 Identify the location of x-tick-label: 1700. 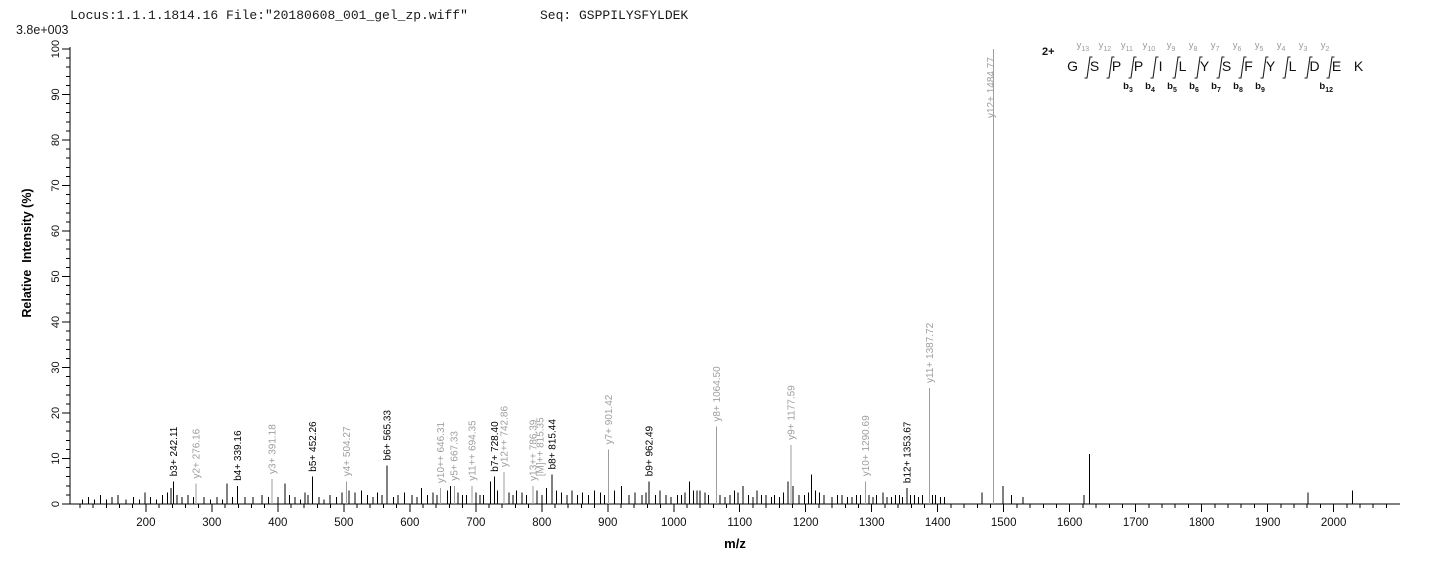
(1136, 523).